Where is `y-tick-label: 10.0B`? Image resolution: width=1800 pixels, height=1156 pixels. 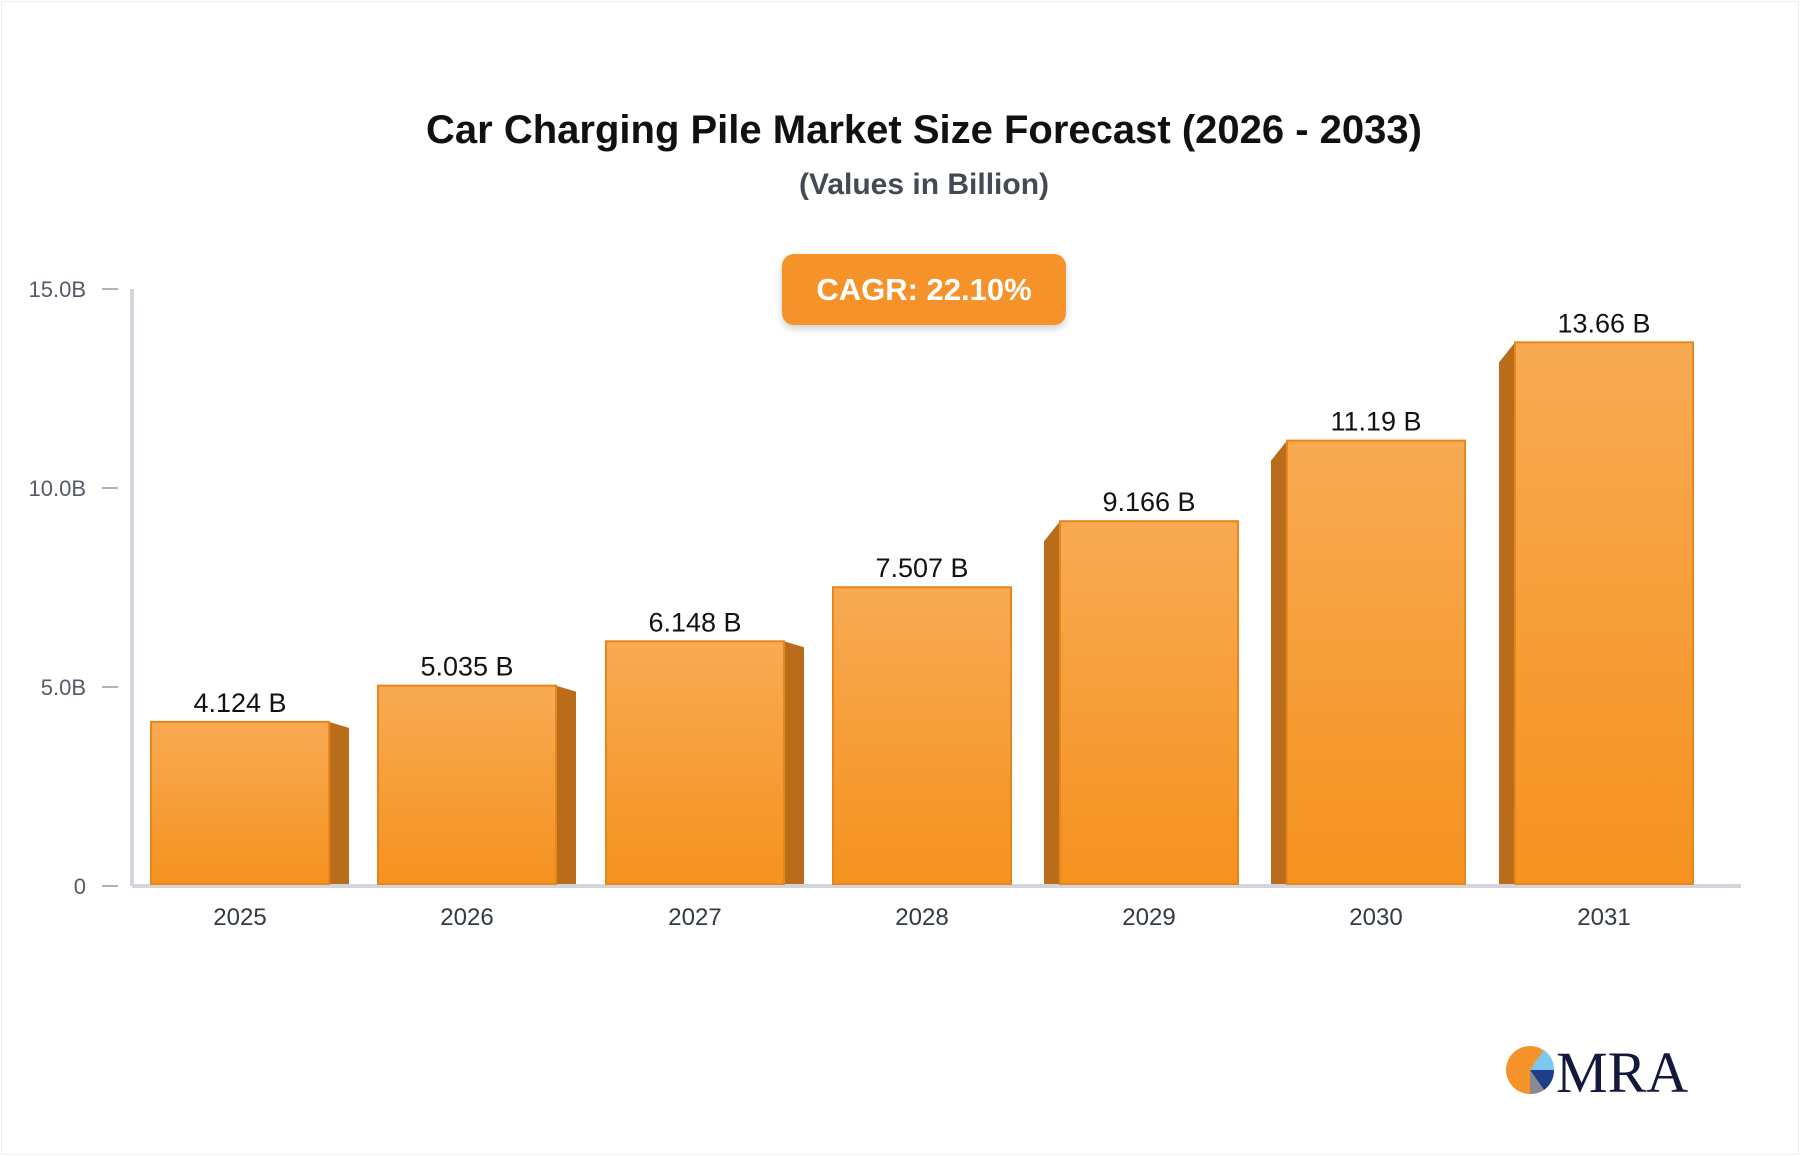 y-tick-label: 10.0B is located at coordinates (58, 488).